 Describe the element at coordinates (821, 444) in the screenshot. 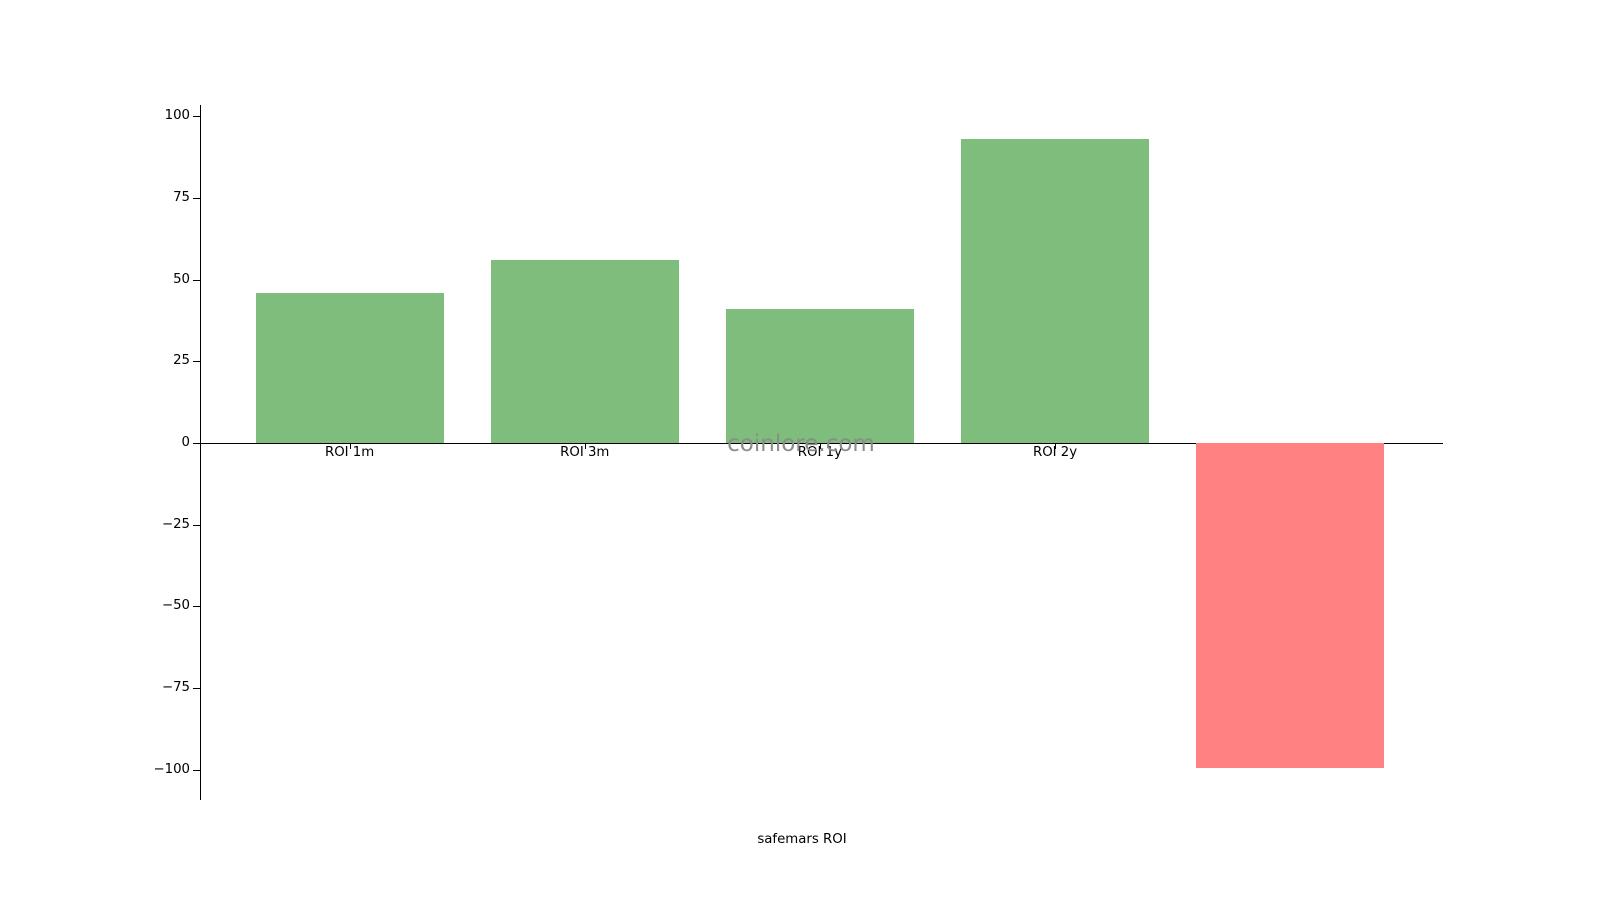

I see `x-axis-line` at that location.